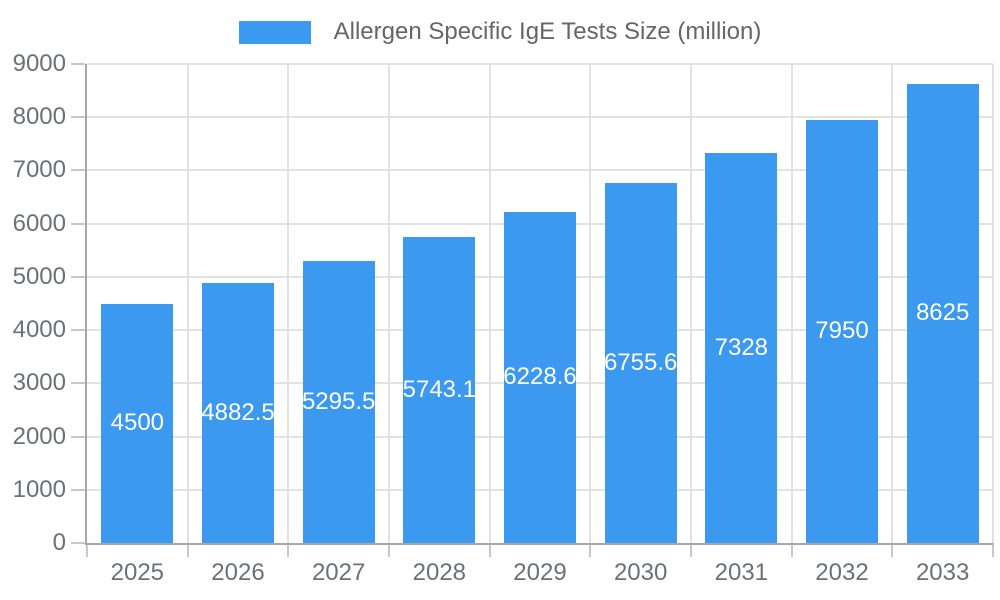 The height and width of the screenshot is (600, 1000). Describe the element at coordinates (39, 489) in the screenshot. I see `y-axis-label: 1000` at that location.